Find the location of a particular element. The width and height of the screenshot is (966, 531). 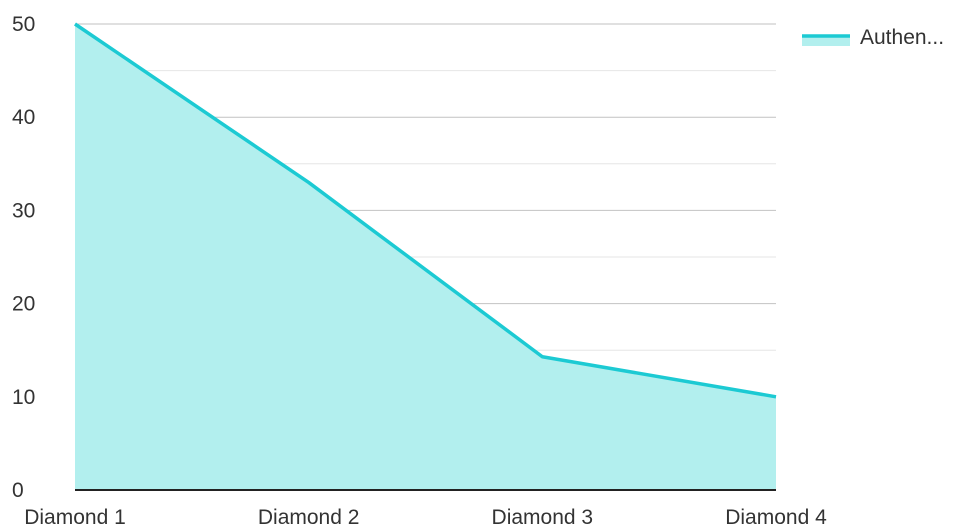

y-axis-tick-labels: 0 10 20 30 40 50 is located at coordinates (23, 257).